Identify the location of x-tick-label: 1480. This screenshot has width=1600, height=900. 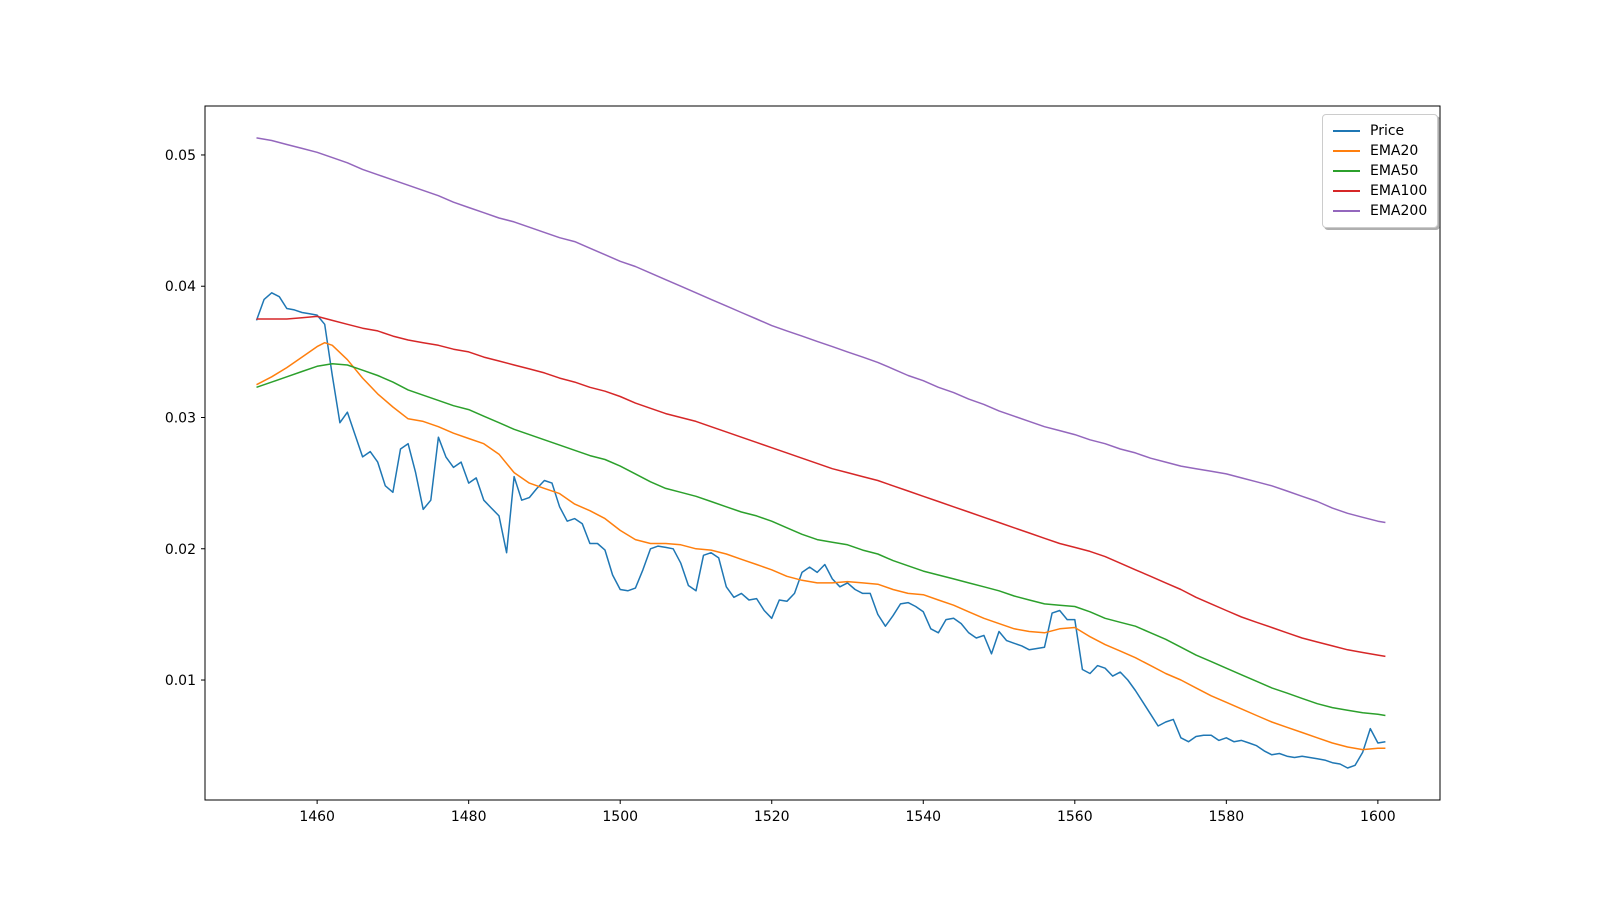
(469, 817).